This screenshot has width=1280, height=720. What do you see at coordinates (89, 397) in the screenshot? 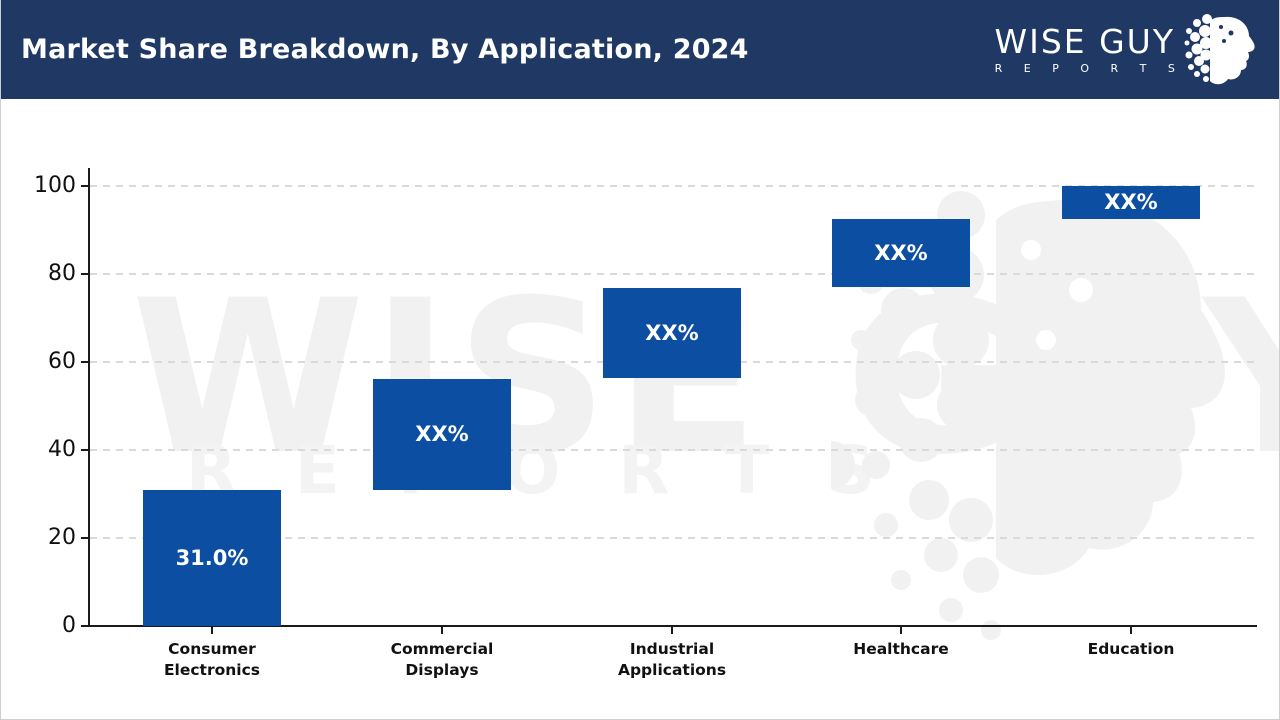
I see `y-axis-line` at bounding box center [89, 397].